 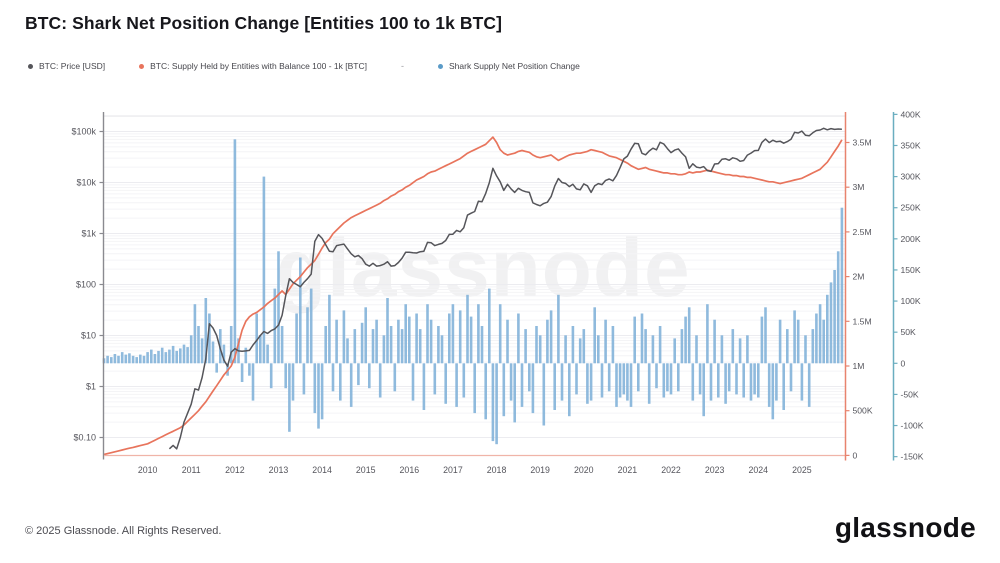 What do you see at coordinates (142, 66) in the screenshot?
I see `supply-legend-dot-icon` at bounding box center [142, 66].